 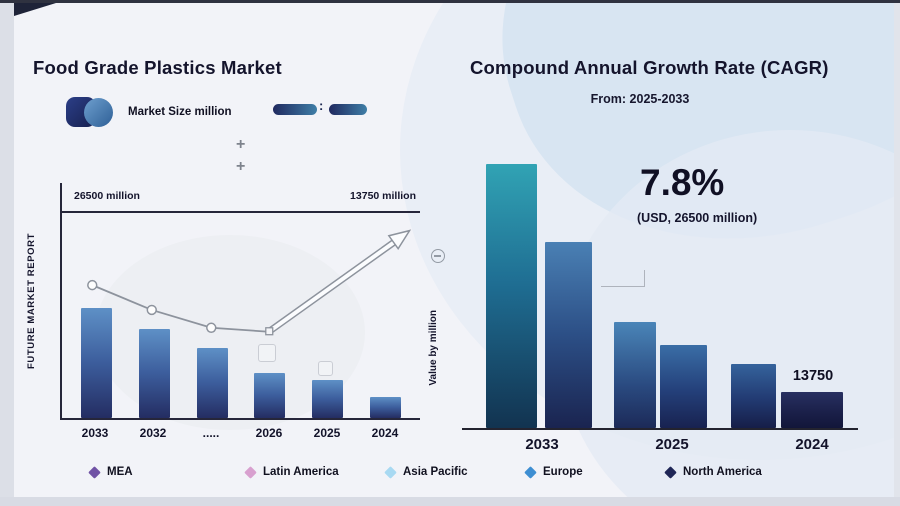 I want to click on bottom-edge-band, so click(x=450, y=501).